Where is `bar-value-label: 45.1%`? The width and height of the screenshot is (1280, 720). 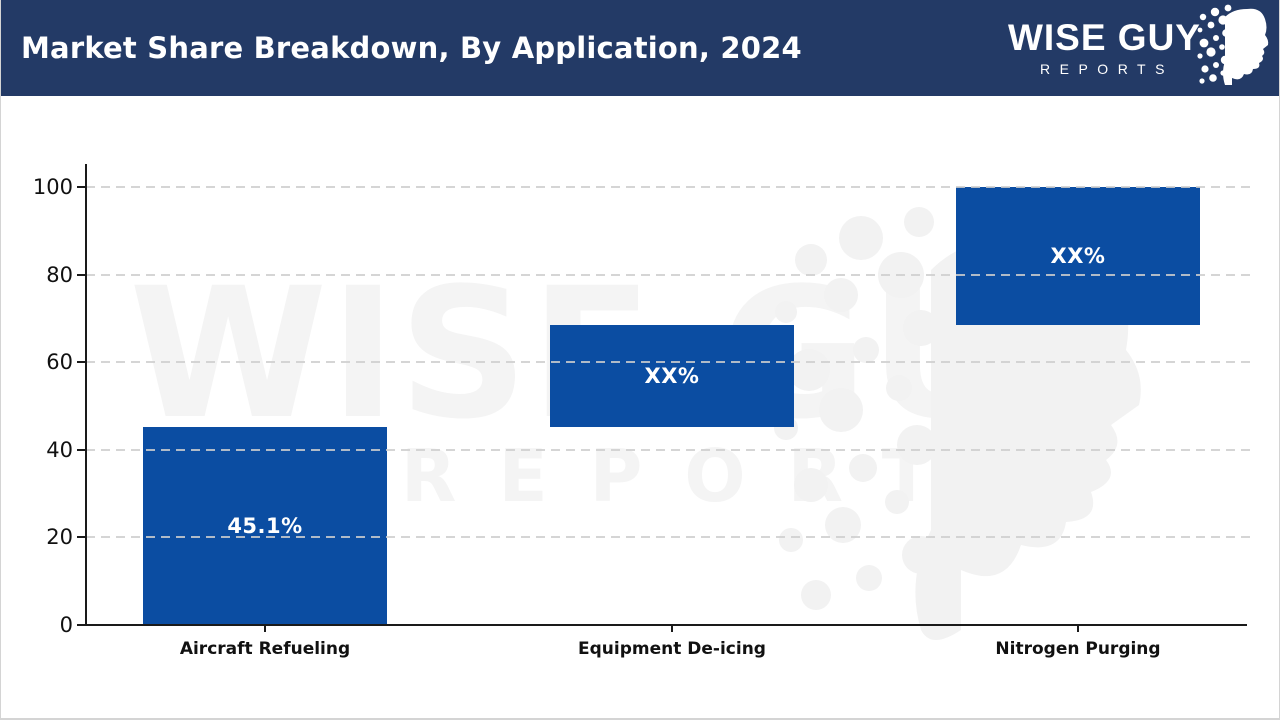 bar-value-label: 45.1% is located at coordinates (265, 526).